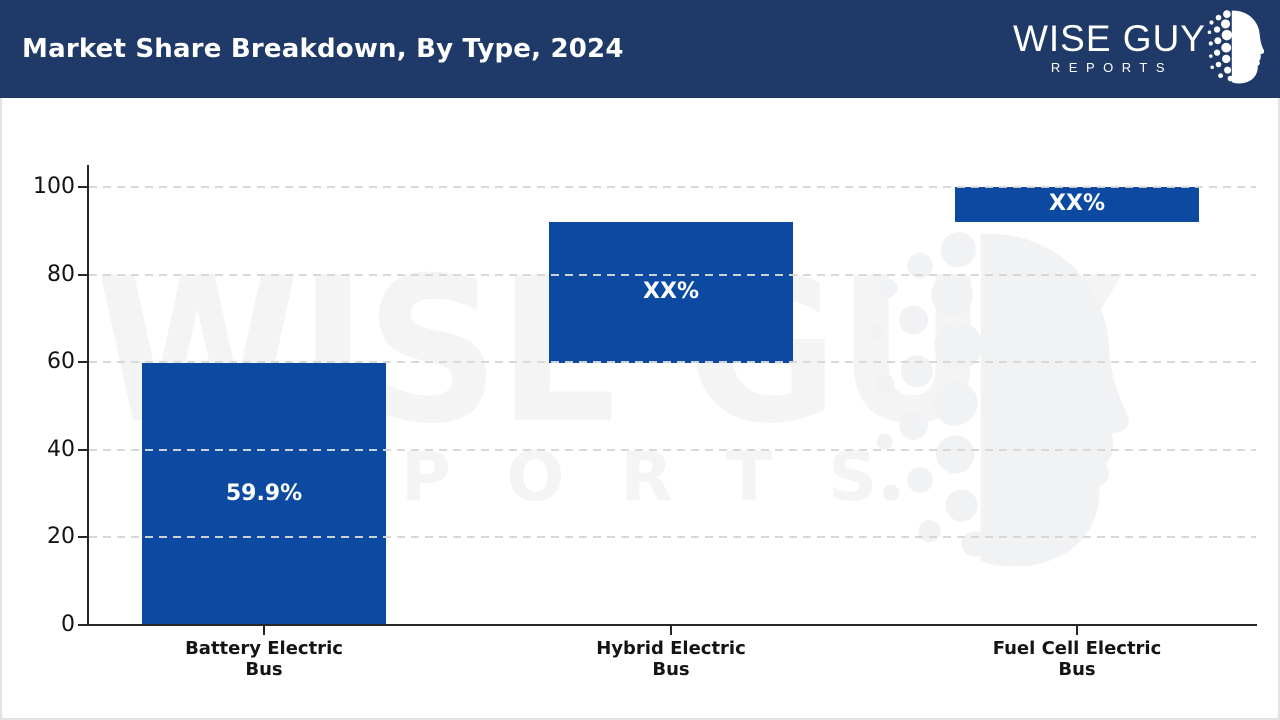 This screenshot has width=1280, height=720. I want to click on bar-value-label: 59.9%, so click(264, 493).